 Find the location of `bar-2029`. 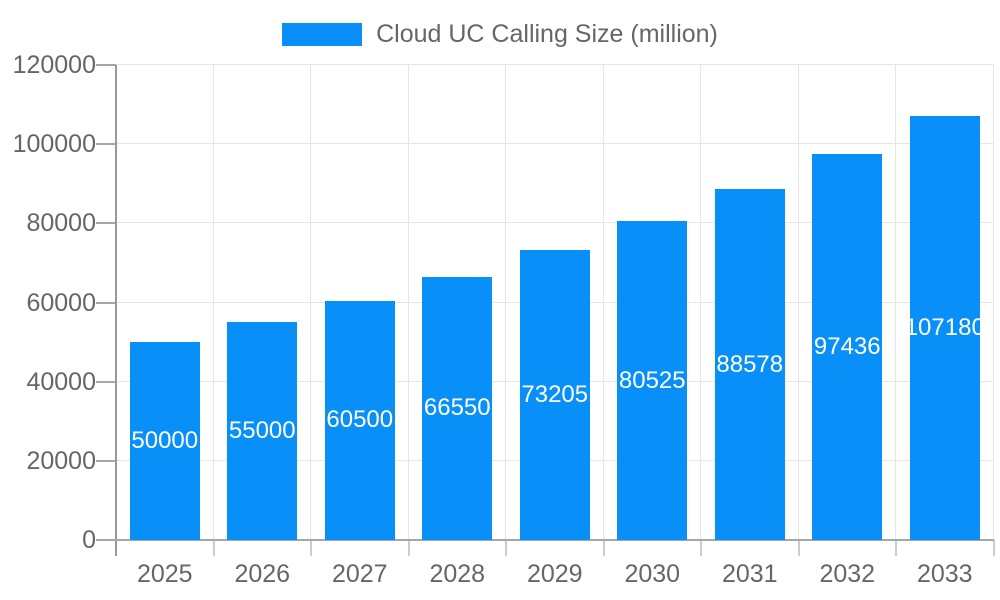

bar-2029 is located at coordinates (554, 395).